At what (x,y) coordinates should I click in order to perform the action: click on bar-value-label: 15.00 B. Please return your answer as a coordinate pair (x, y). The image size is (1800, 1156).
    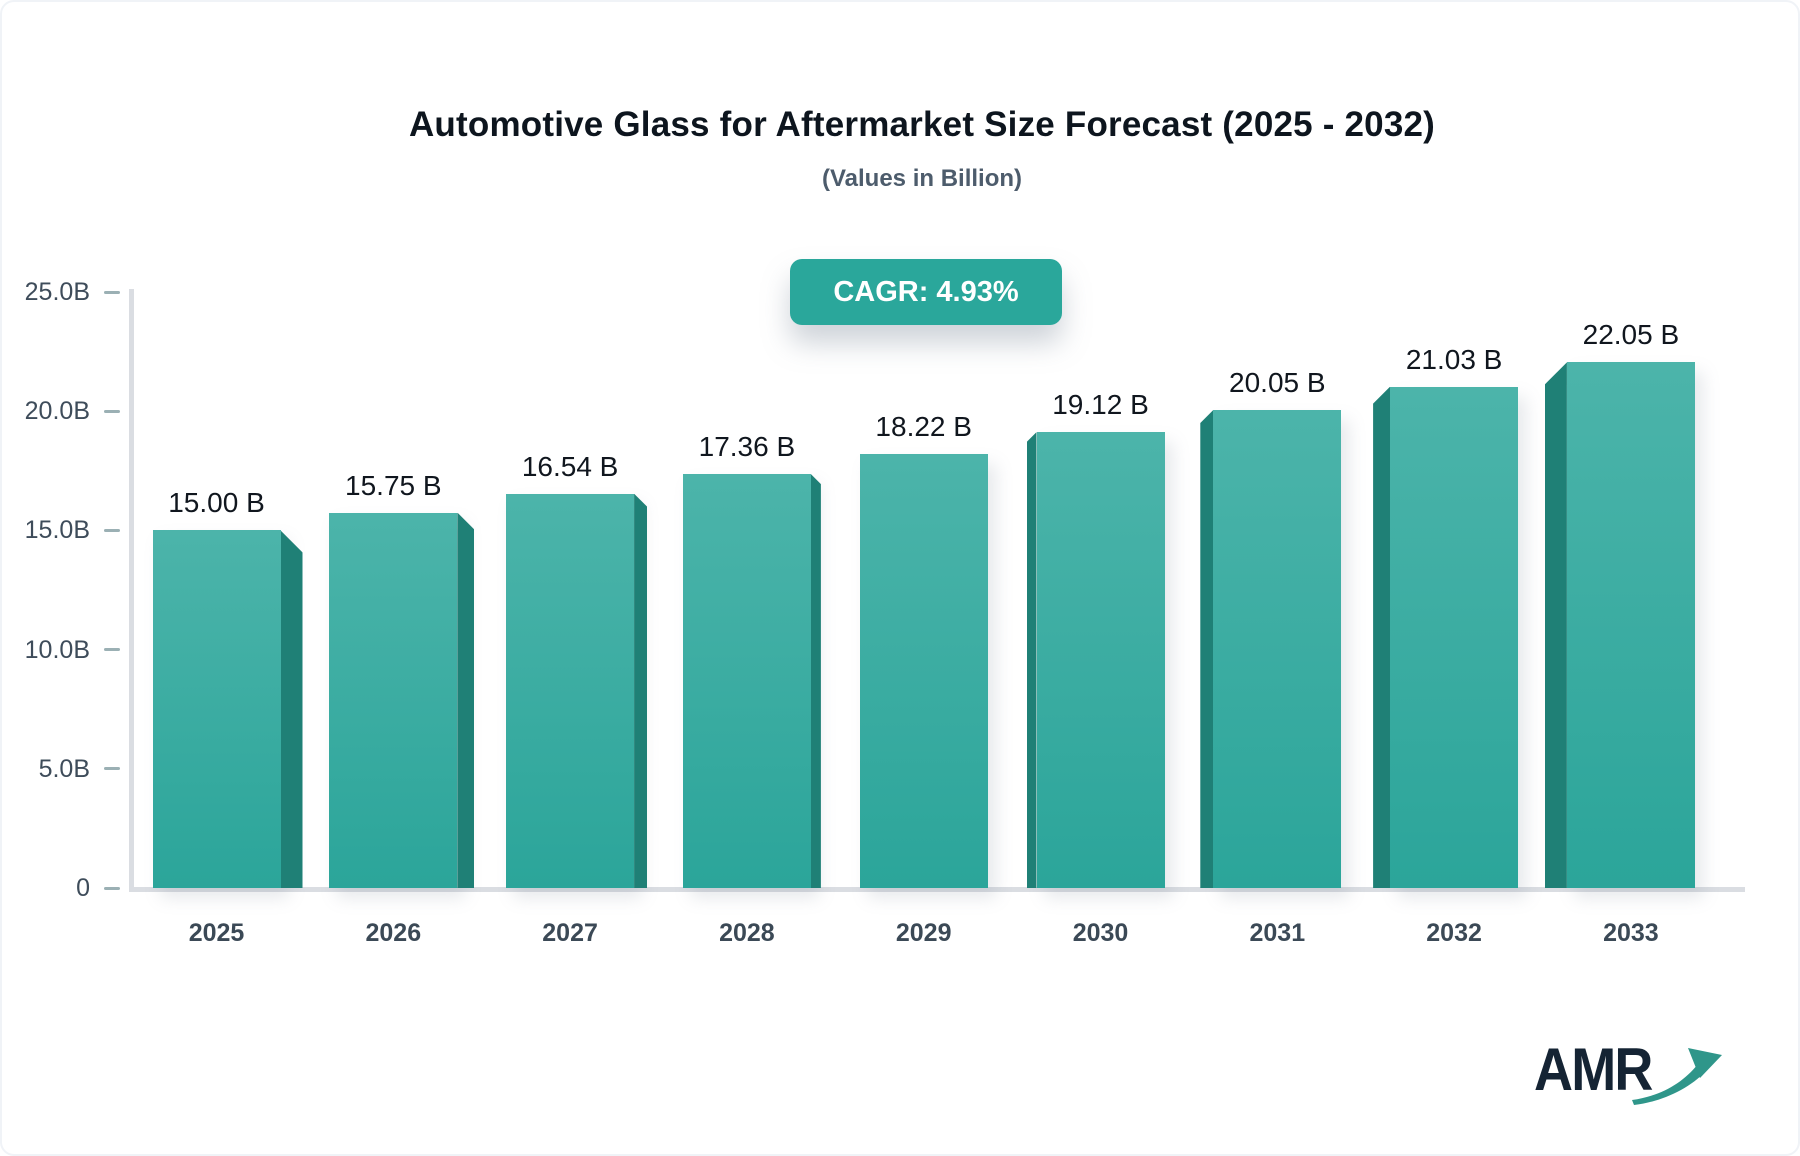
    Looking at the image, I should click on (216, 503).